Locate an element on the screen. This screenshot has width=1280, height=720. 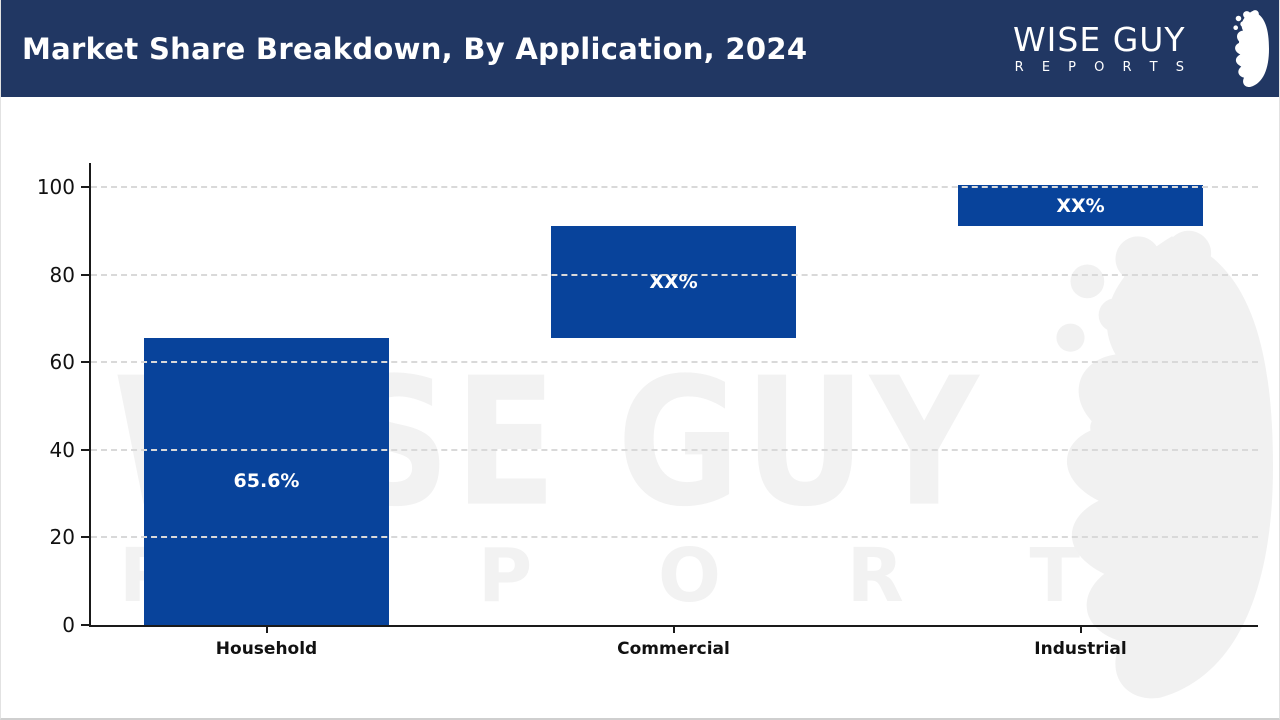
chart-bar: 65.6% is located at coordinates (266, 481).